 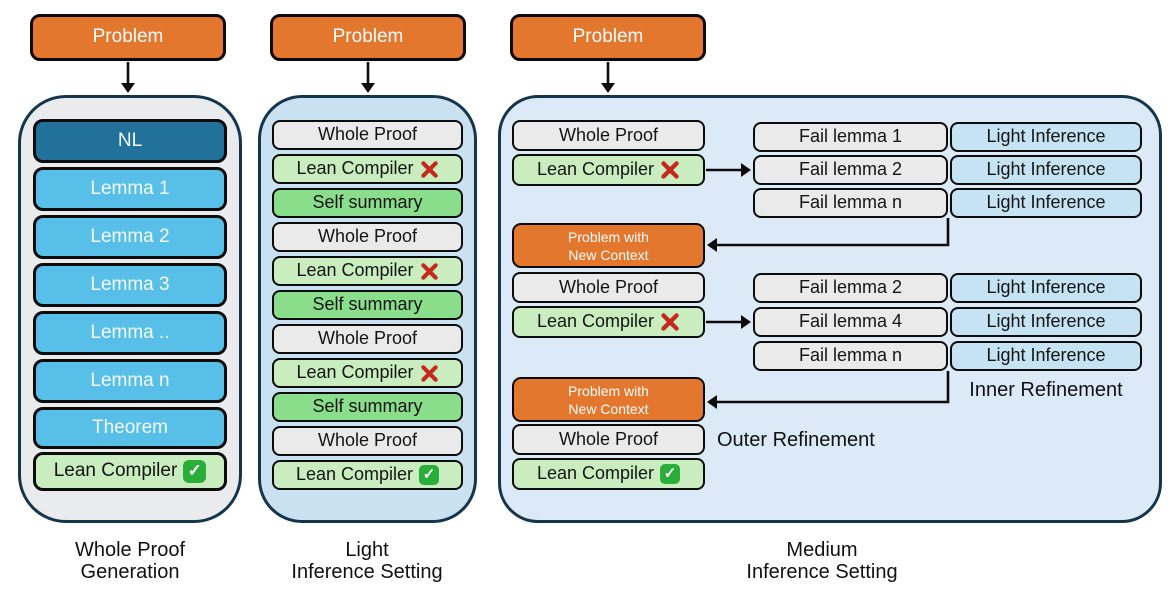 What do you see at coordinates (850, 322) in the screenshot?
I see `fail-lemma-box: Fail lemma 4` at bounding box center [850, 322].